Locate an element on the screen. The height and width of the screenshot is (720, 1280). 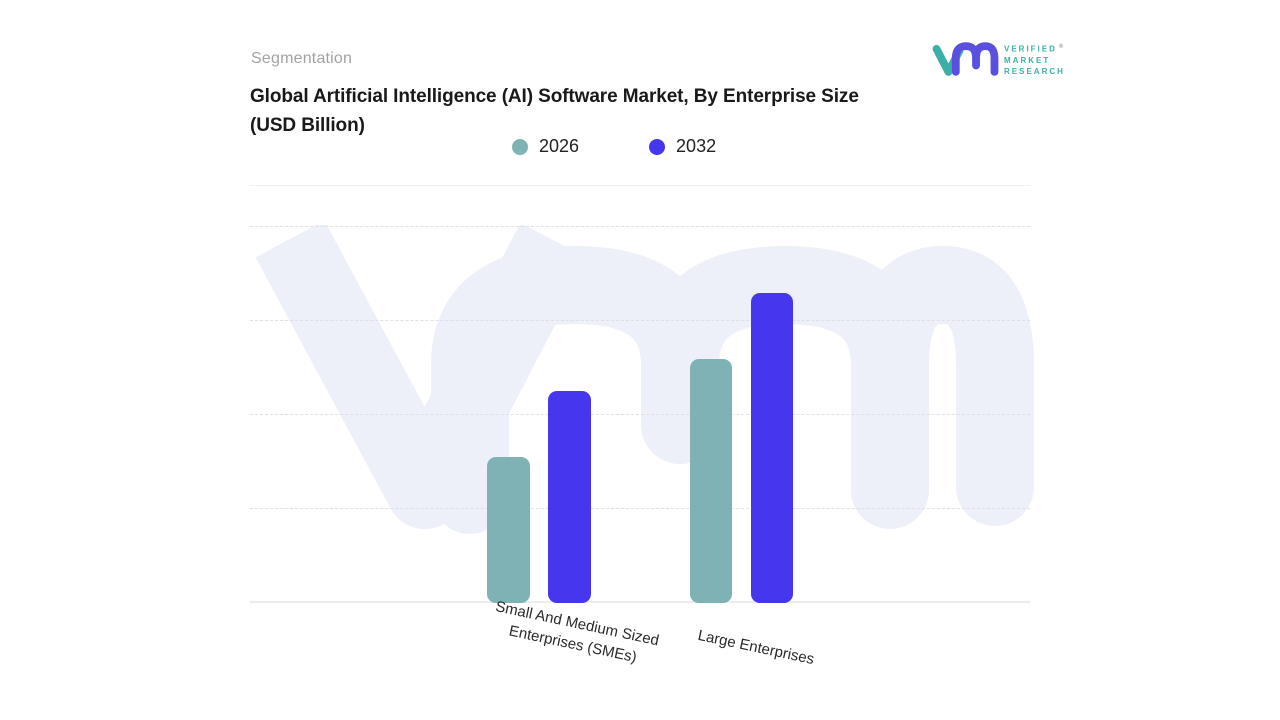
logo-line-verified: VERIFIED ® is located at coordinates (1034, 49).